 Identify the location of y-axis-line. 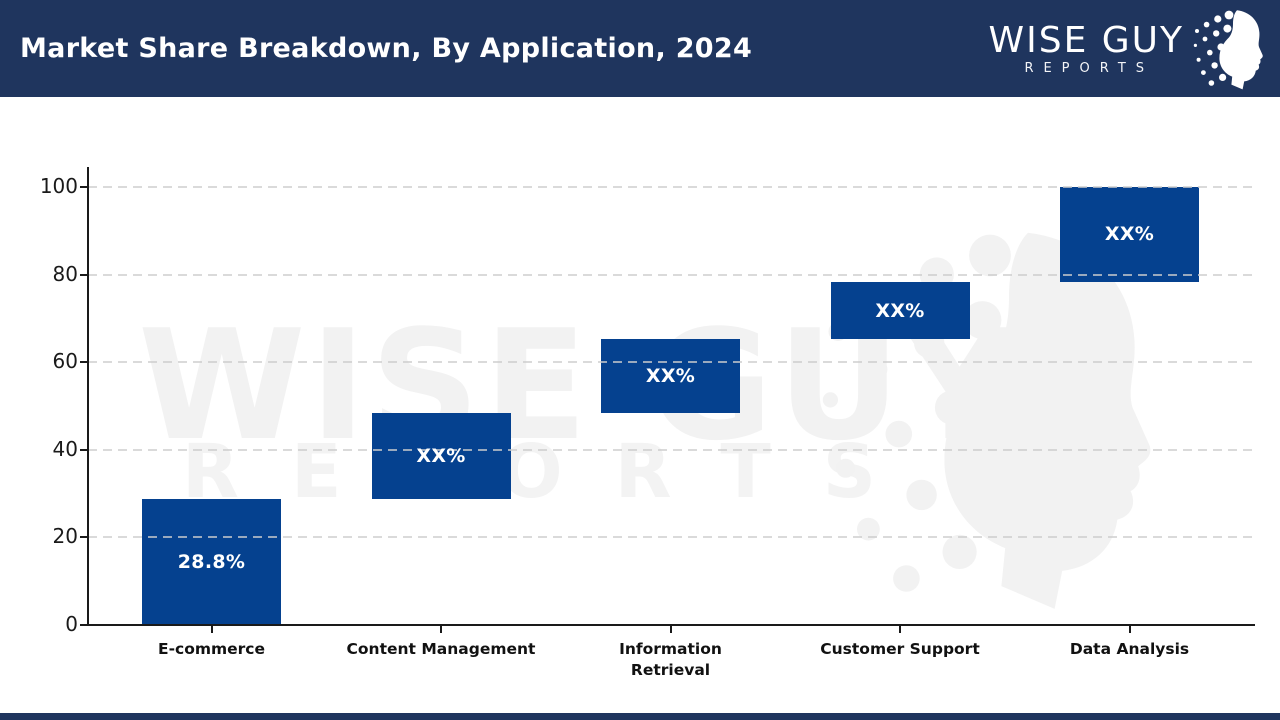
(88, 396).